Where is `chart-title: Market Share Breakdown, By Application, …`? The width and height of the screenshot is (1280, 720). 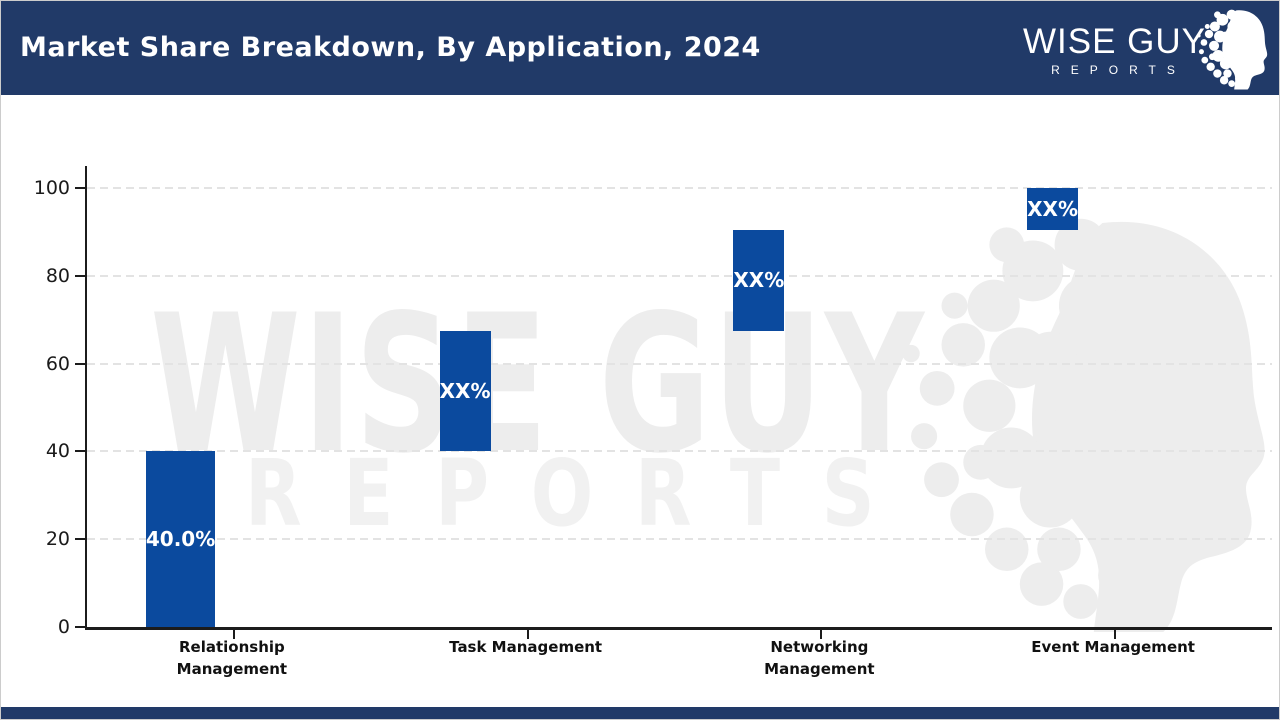 chart-title: Market Share Breakdown, By Application, … is located at coordinates (390, 47).